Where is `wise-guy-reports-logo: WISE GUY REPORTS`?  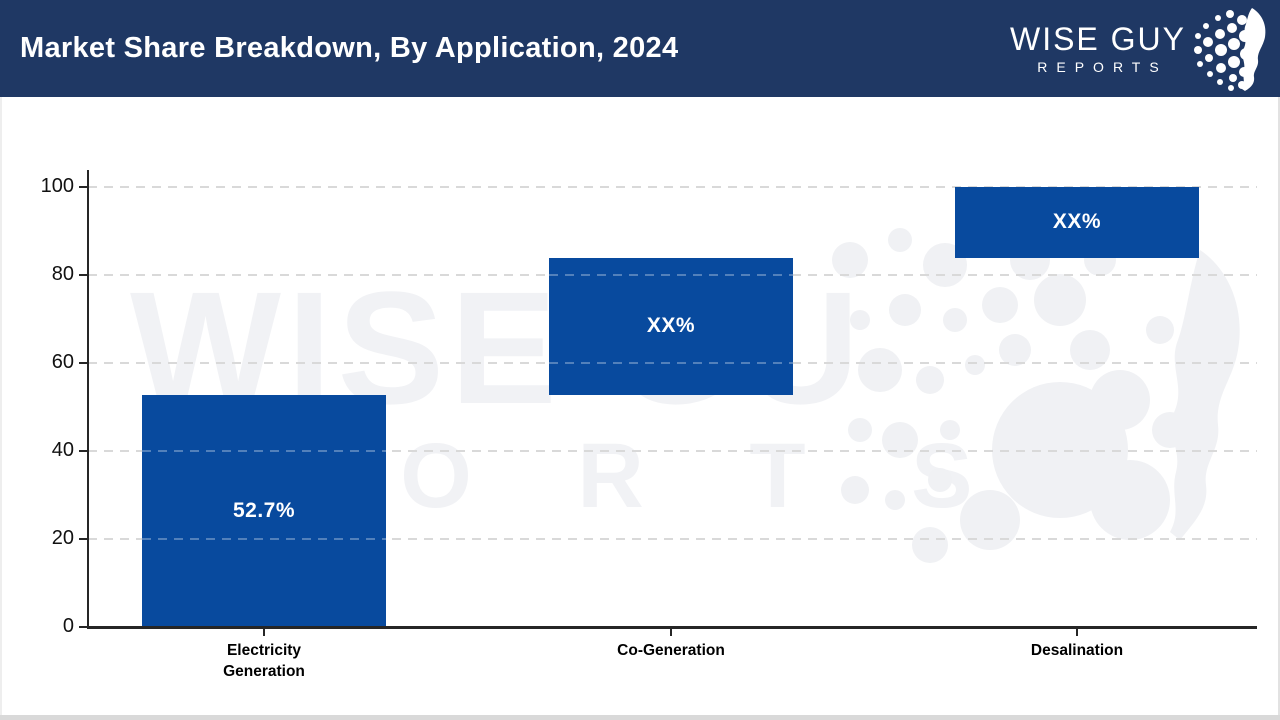 wise-guy-reports-logo: WISE GUY REPORTS is located at coordinates (1139, 49).